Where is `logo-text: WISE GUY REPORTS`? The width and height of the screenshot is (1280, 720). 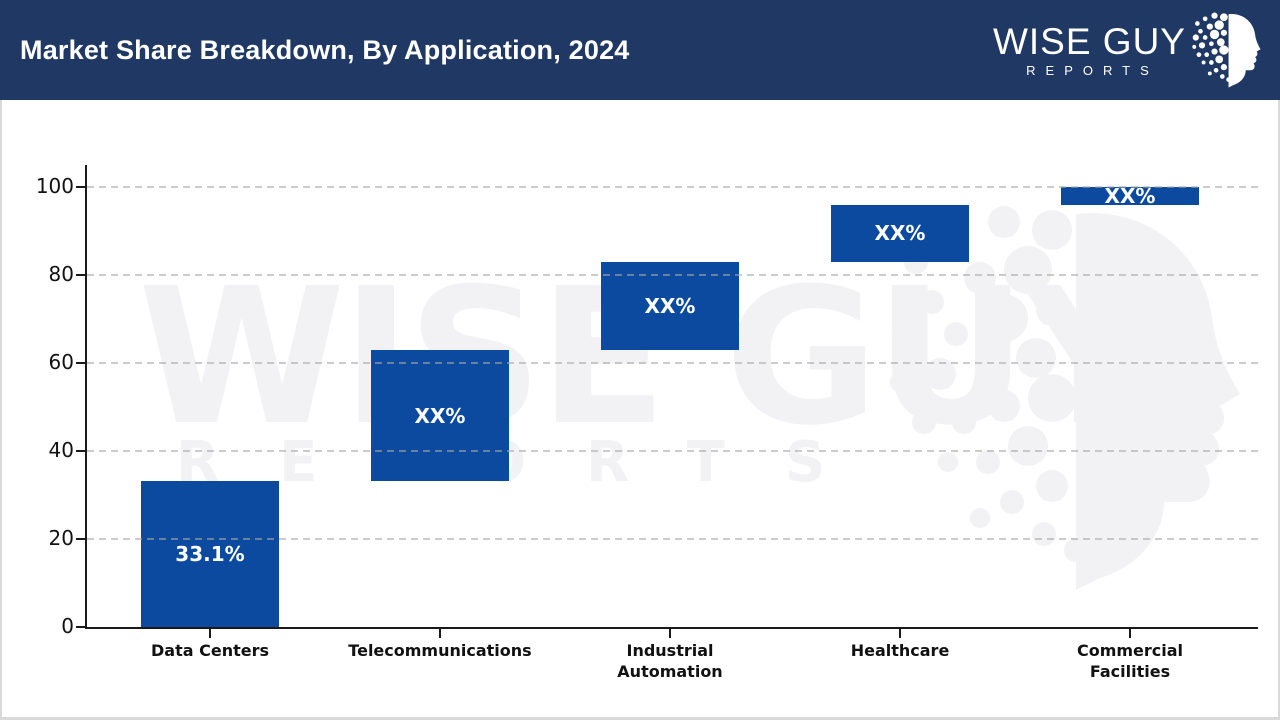 logo-text: WISE GUY REPORTS is located at coordinates (1089, 50).